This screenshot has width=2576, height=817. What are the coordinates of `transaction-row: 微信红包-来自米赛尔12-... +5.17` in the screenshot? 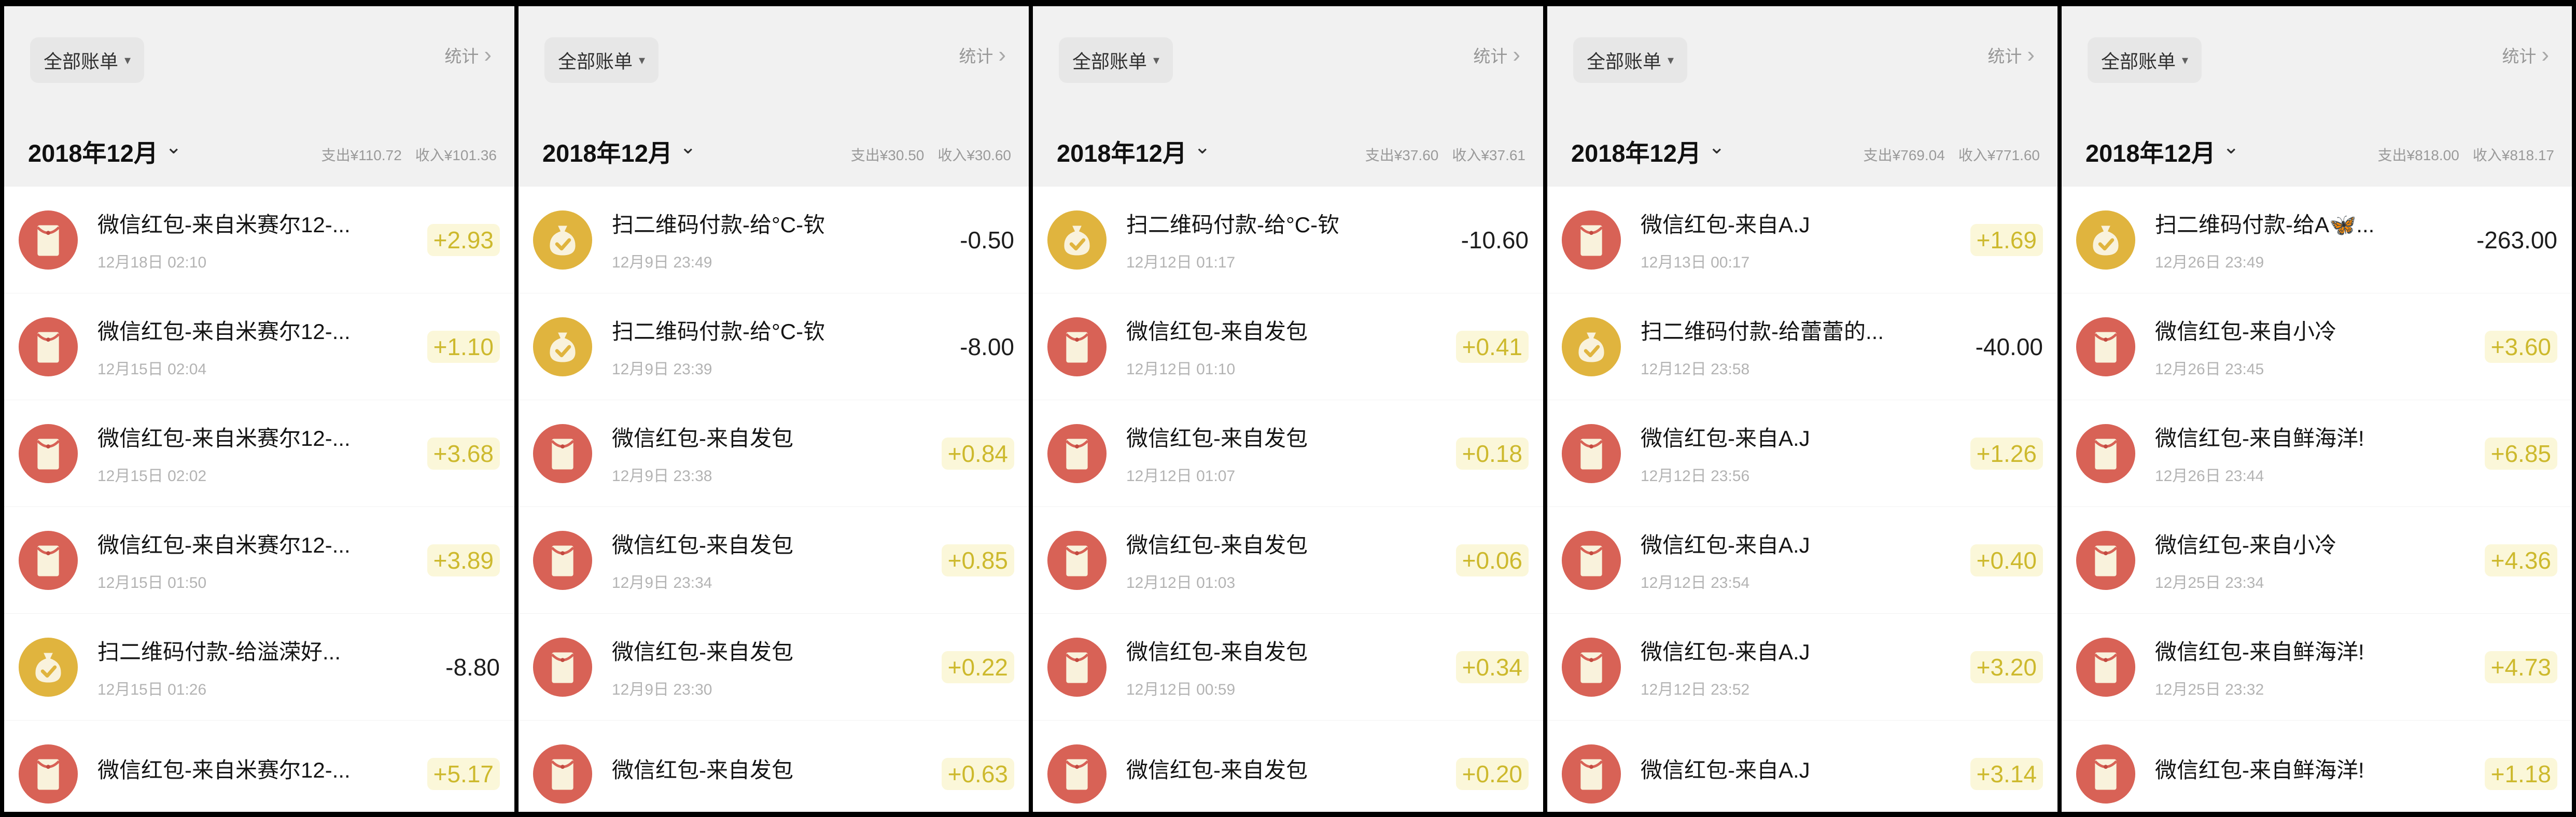 It's located at (259, 767).